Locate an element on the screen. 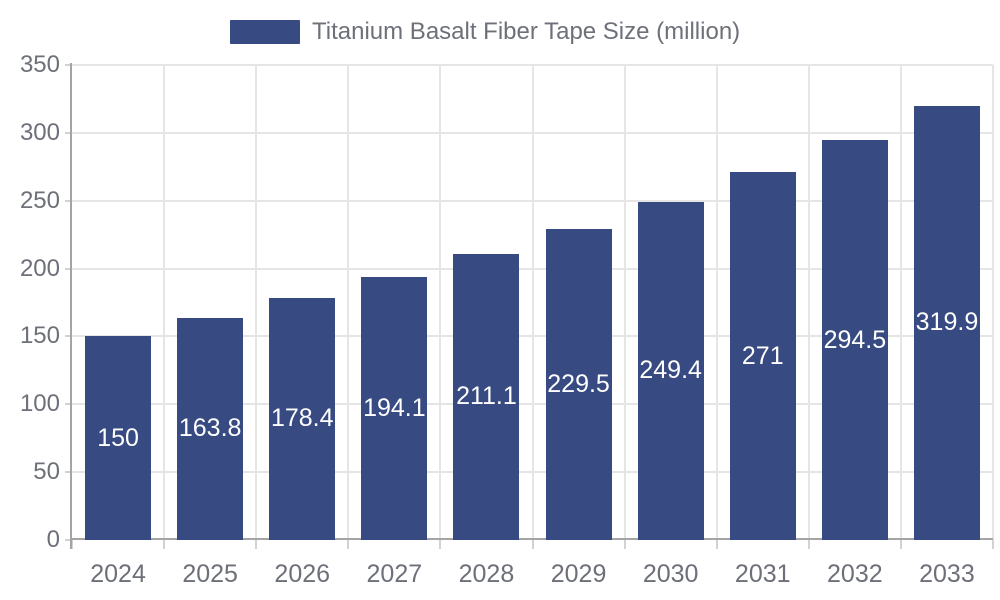 The width and height of the screenshot is (1000, 600). bar: 178.4 is located at coordinates (302, 418).